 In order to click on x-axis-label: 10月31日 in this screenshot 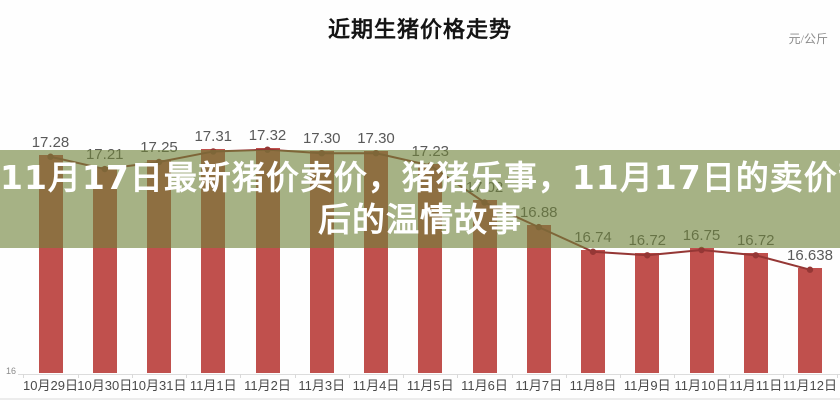, I will do `click(159, 385)`.